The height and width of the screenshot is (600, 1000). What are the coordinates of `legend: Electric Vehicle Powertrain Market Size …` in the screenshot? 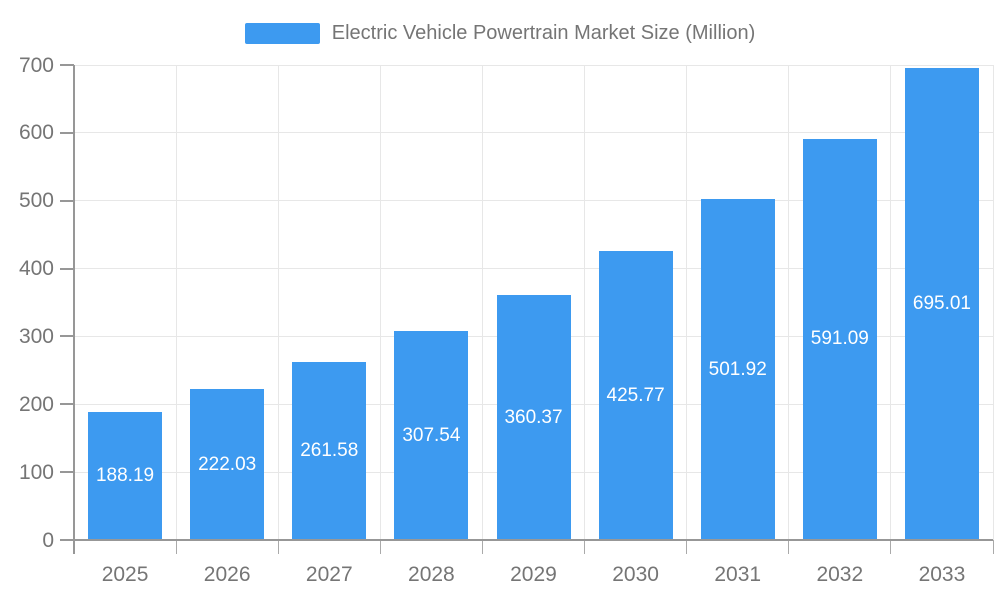 It's located at (500, 33).